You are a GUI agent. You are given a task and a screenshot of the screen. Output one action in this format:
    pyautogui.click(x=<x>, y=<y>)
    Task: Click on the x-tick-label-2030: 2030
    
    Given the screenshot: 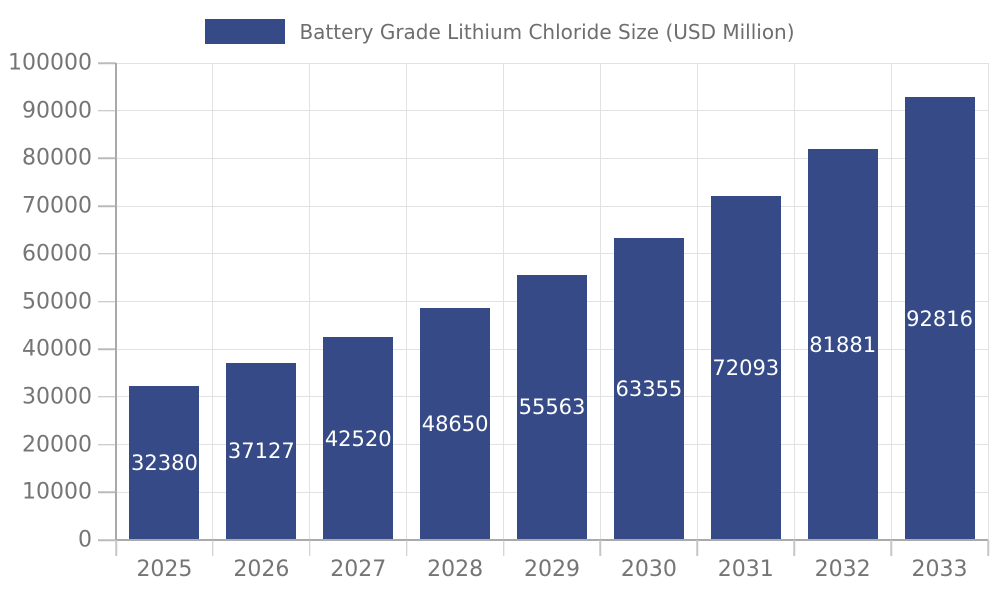 What is the action you would take?
    pyautogui.click(x=648, y=569)
    